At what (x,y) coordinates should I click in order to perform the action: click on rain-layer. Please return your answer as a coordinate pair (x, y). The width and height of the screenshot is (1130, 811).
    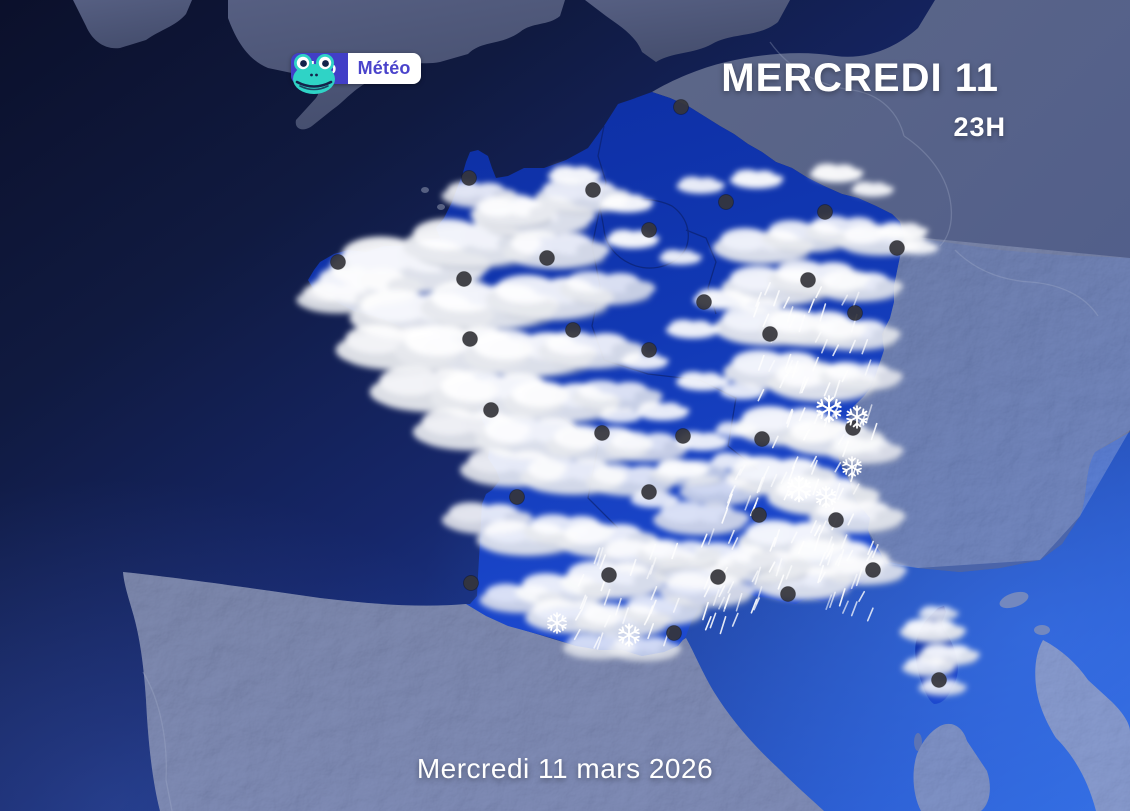
    Looking at the image, I should click on (726, 466).